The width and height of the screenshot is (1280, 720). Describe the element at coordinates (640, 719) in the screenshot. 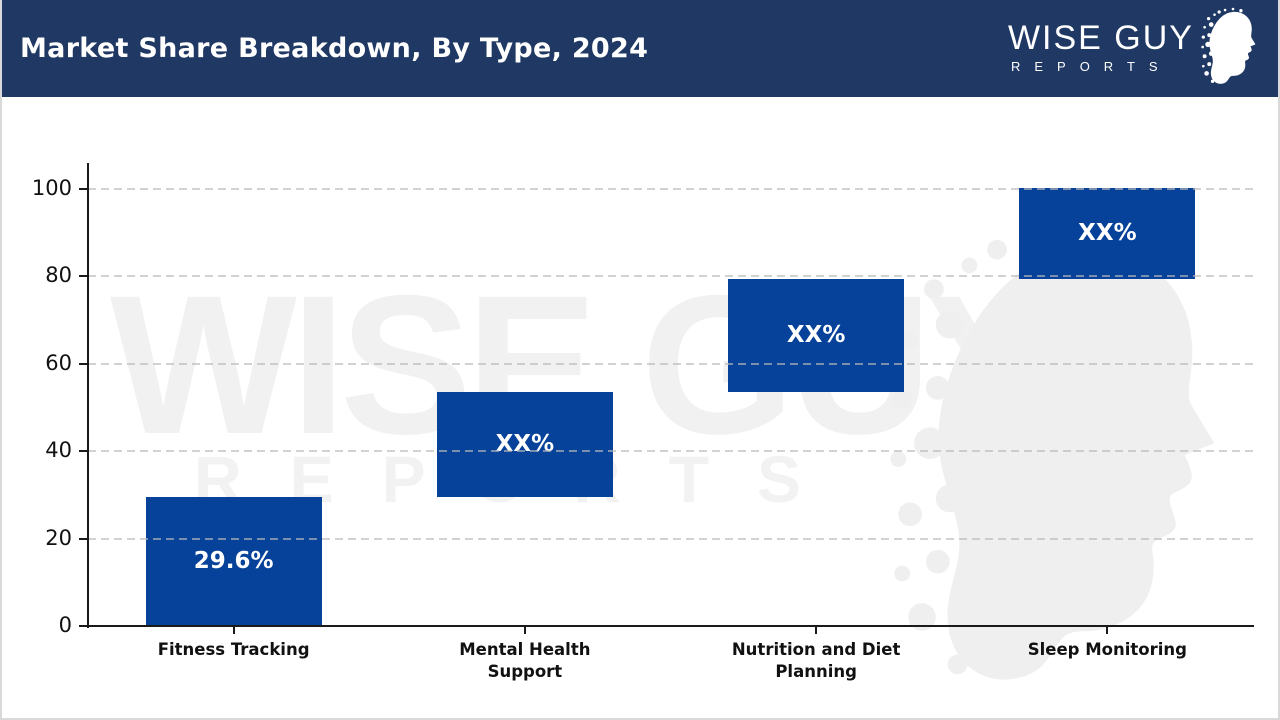

I see `figure-border-bottom` at that location.